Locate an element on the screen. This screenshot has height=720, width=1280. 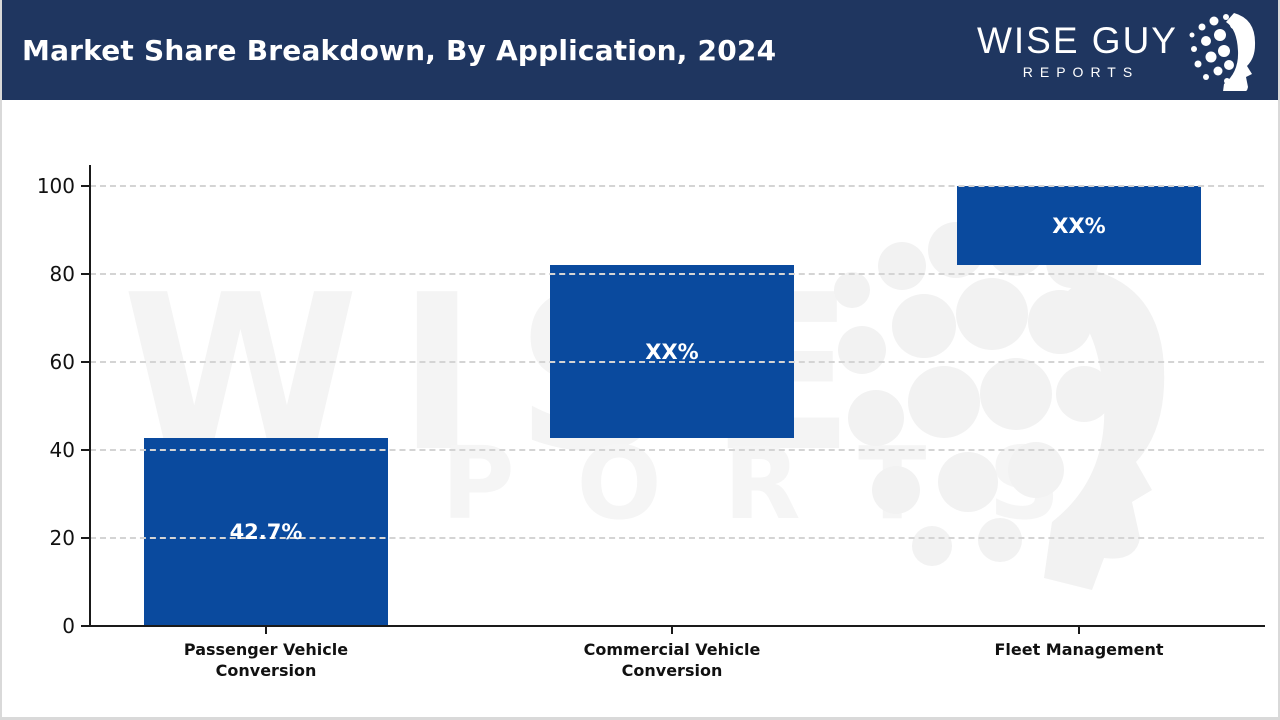
bar-value-label-0: 42.7% is located at coordinates (266, 532).